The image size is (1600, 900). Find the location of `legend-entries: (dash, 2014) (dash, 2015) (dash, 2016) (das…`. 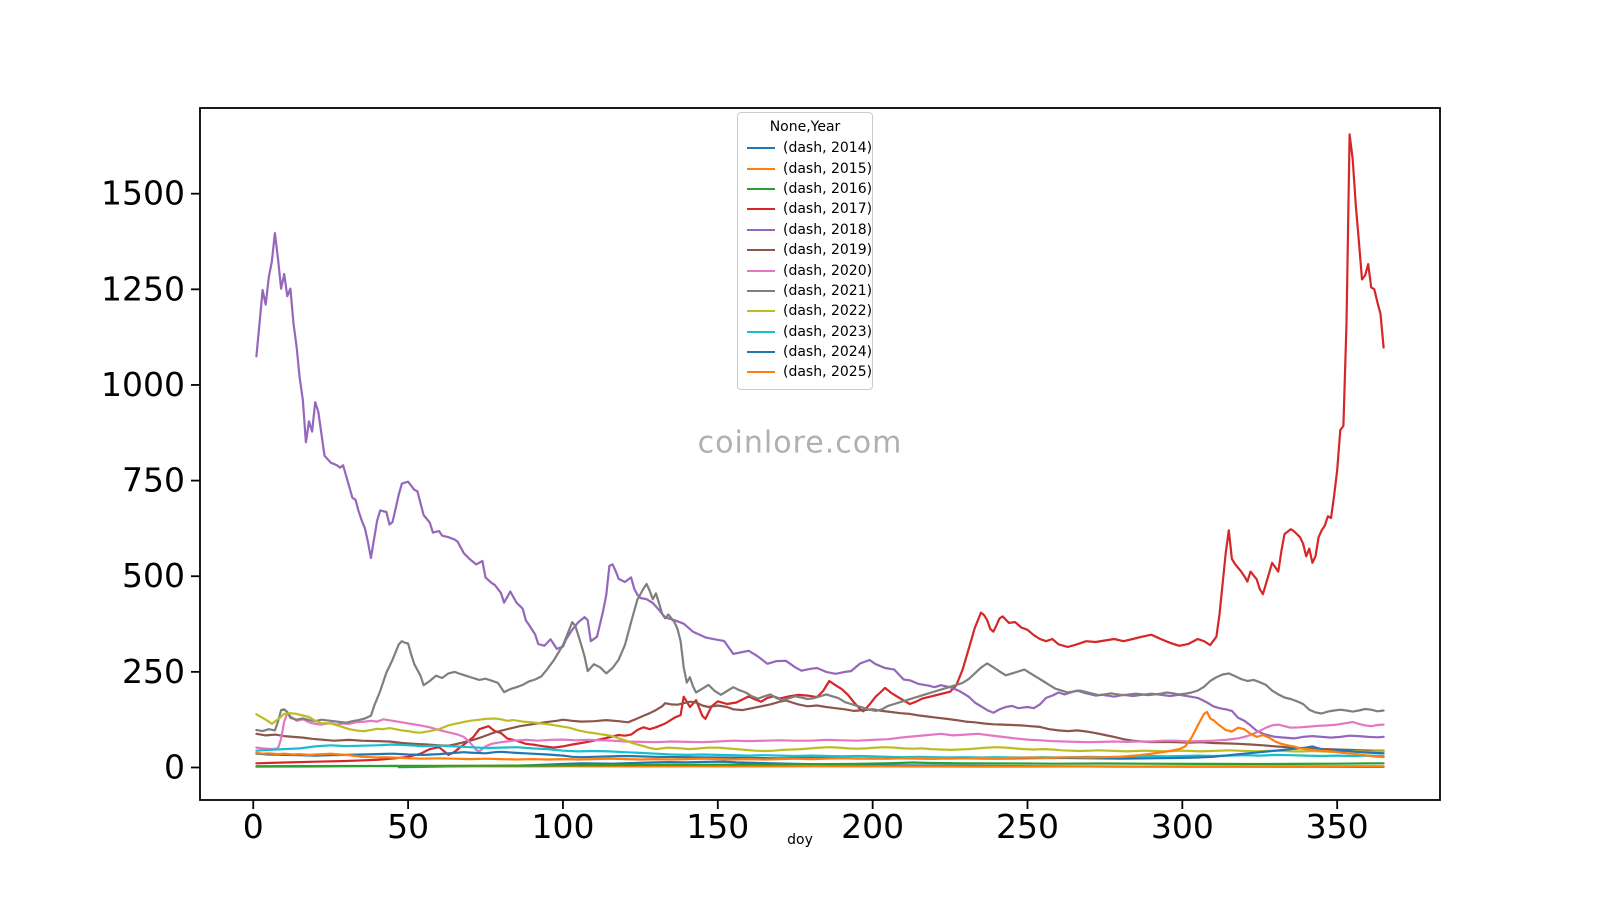

legend-entries: (dash, 2014) (dash, 2015) (dash, 2016) (das… is located at coordinates (805, 260).